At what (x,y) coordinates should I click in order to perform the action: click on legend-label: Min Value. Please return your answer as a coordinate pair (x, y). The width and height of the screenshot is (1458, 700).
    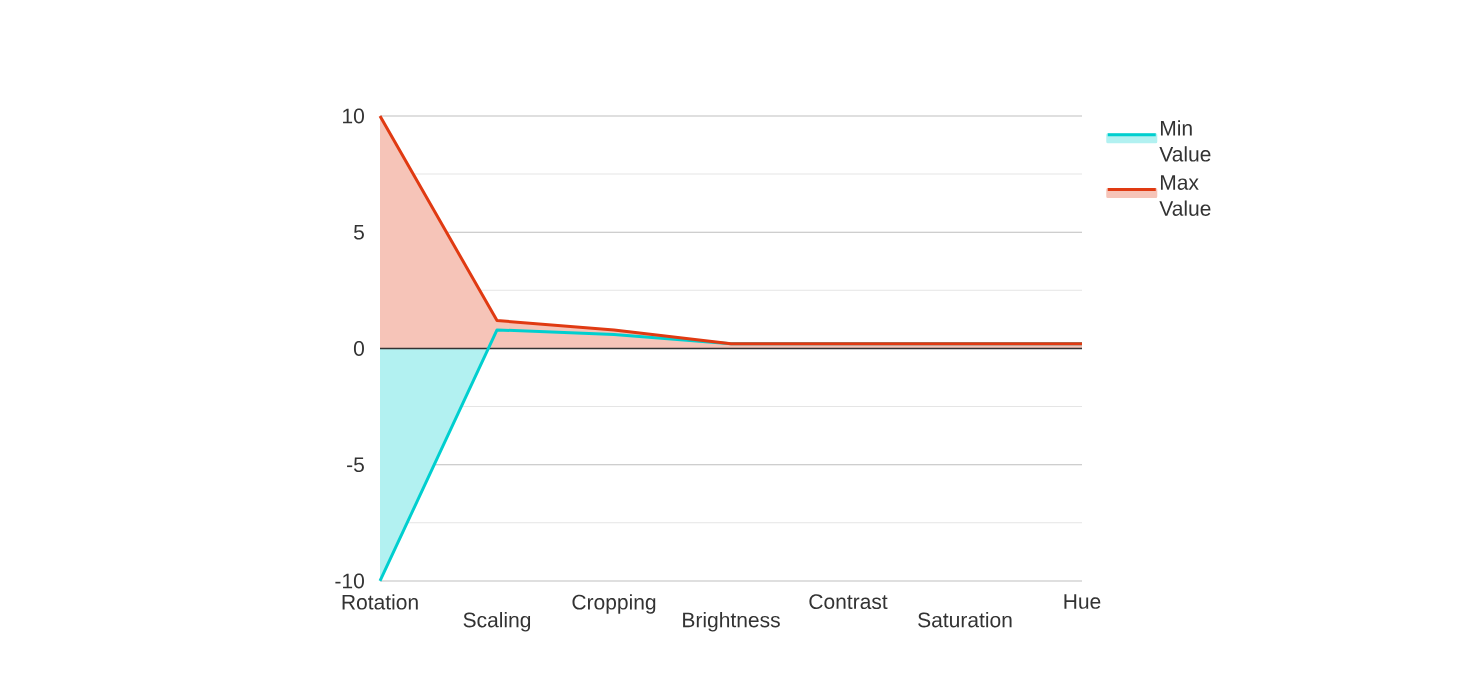
    Looking at the image, I should click on (1185, 141).